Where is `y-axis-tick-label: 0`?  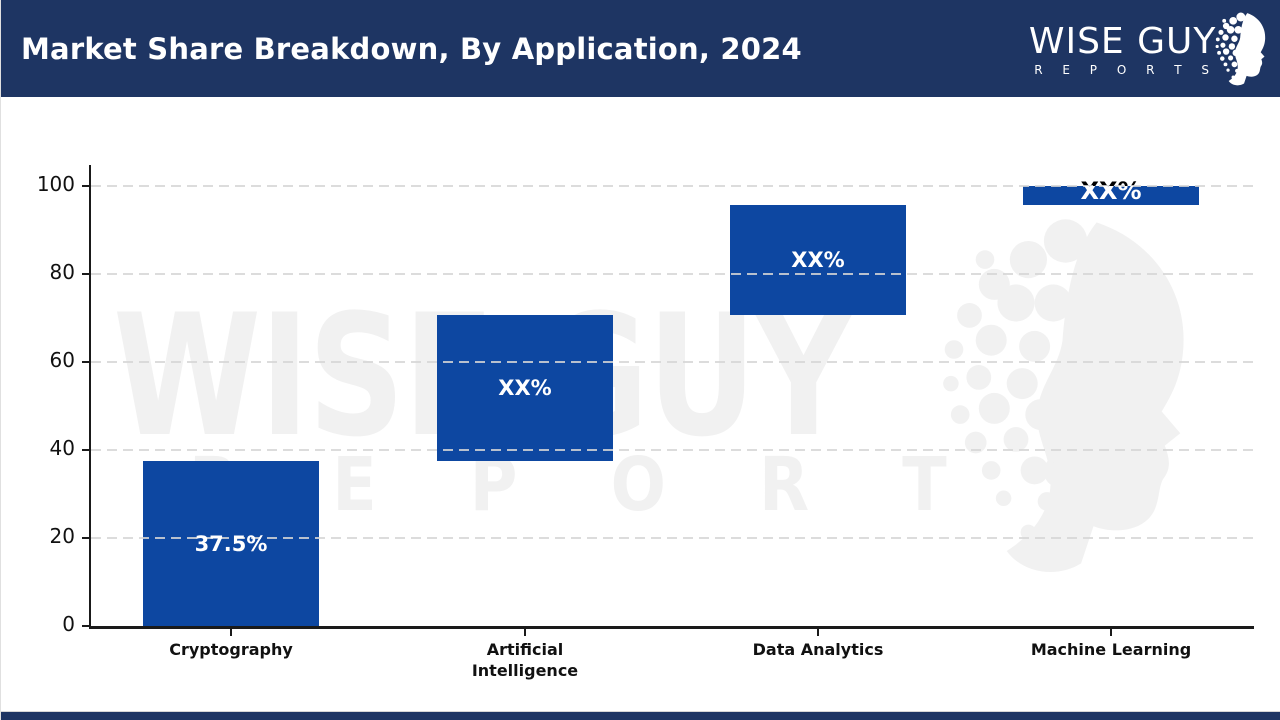 y-axis-tick-label: 0 is located at coordinates (68, 624).